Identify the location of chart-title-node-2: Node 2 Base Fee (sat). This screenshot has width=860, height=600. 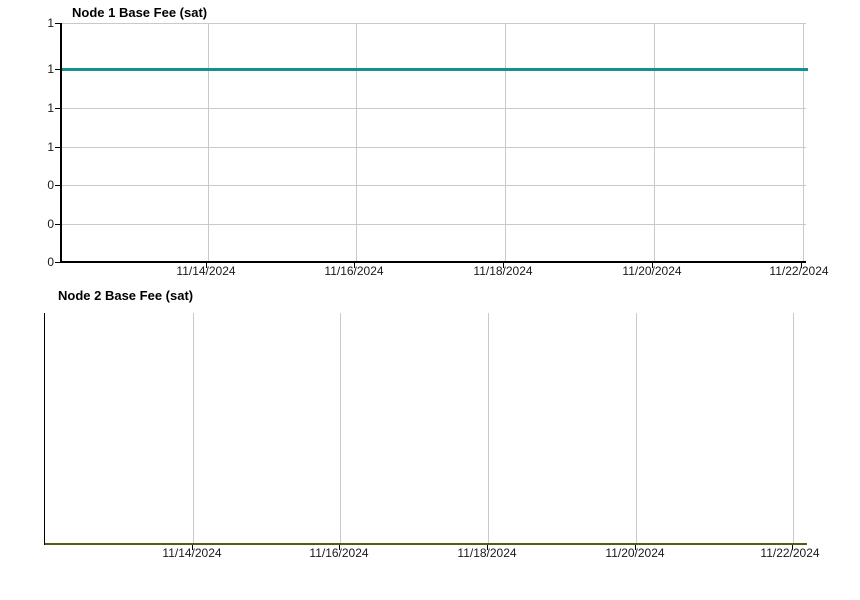
(126, 295).